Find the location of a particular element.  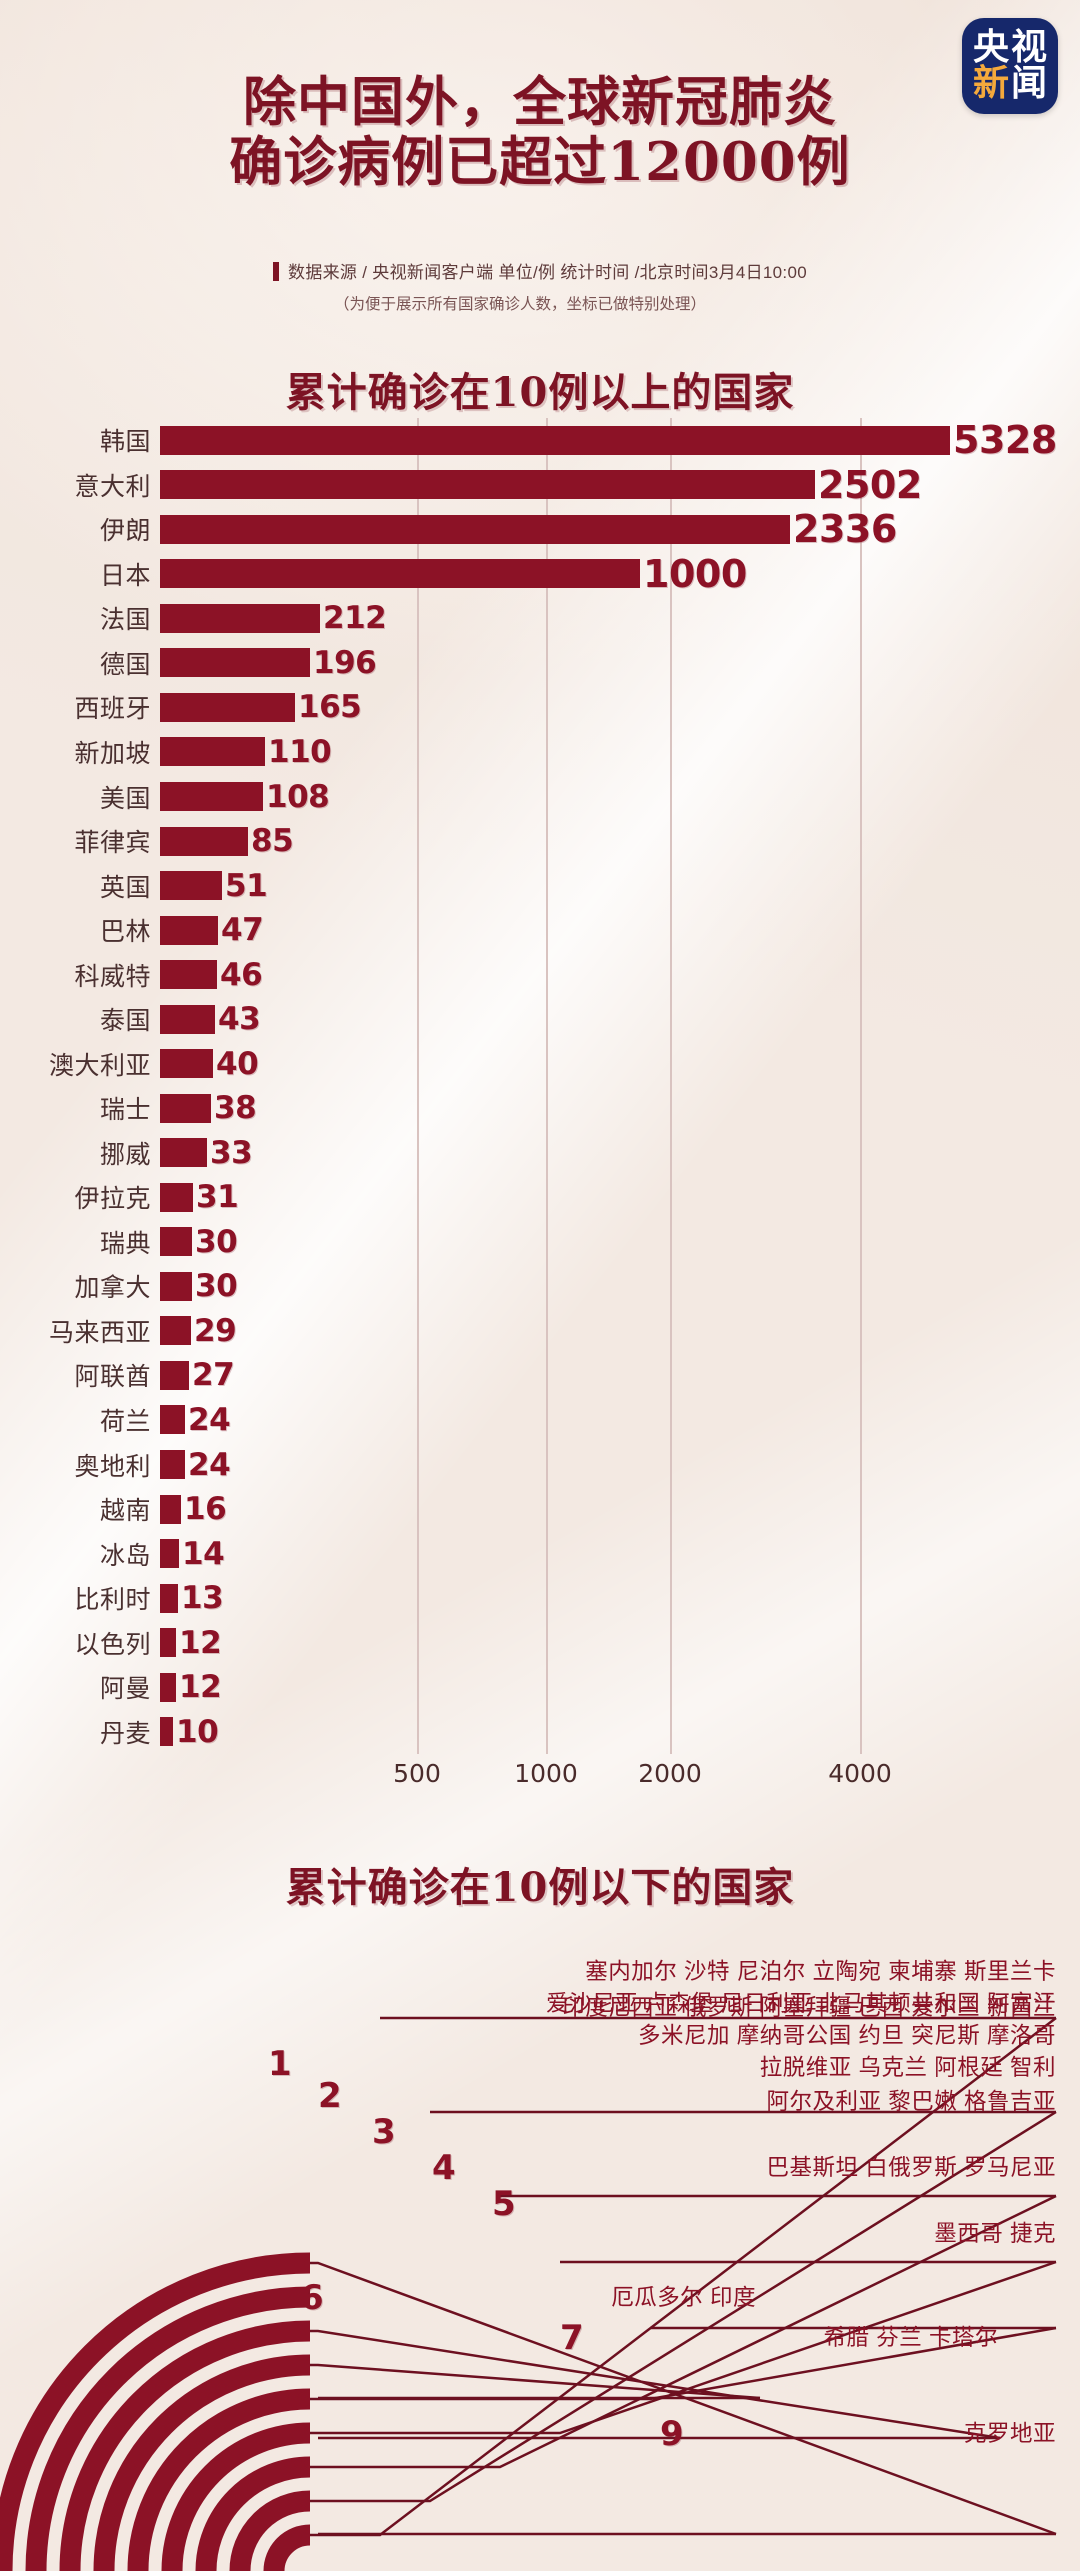

bar-row: 瑞典 30 is located at coordinates (540, 1242).